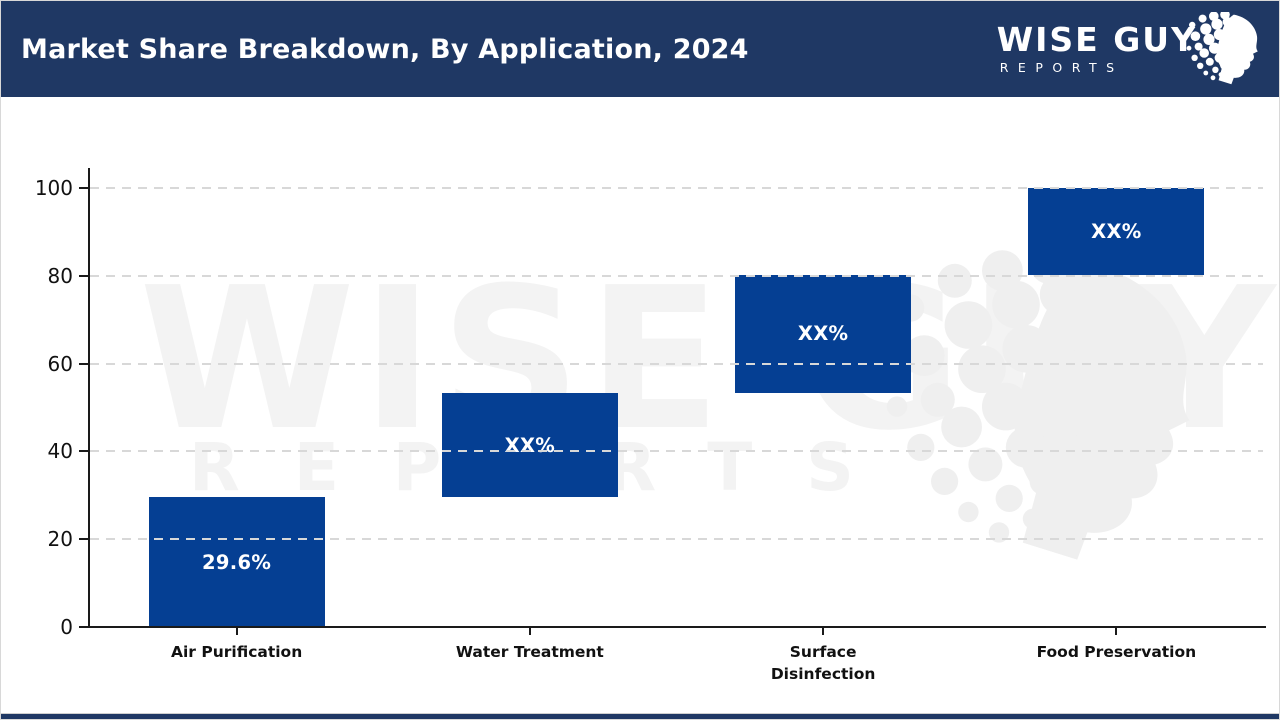 The width and height of the screenshot is (1280, 720). I want to click on bar-value-label: 29.6%, so click(237, 562).